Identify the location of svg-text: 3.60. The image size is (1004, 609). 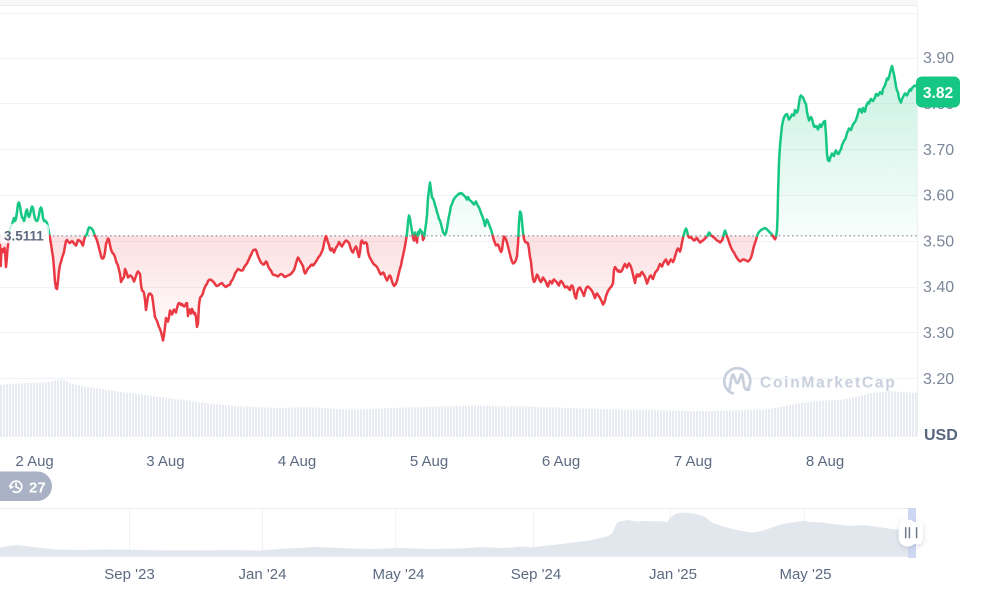
(938, 196).